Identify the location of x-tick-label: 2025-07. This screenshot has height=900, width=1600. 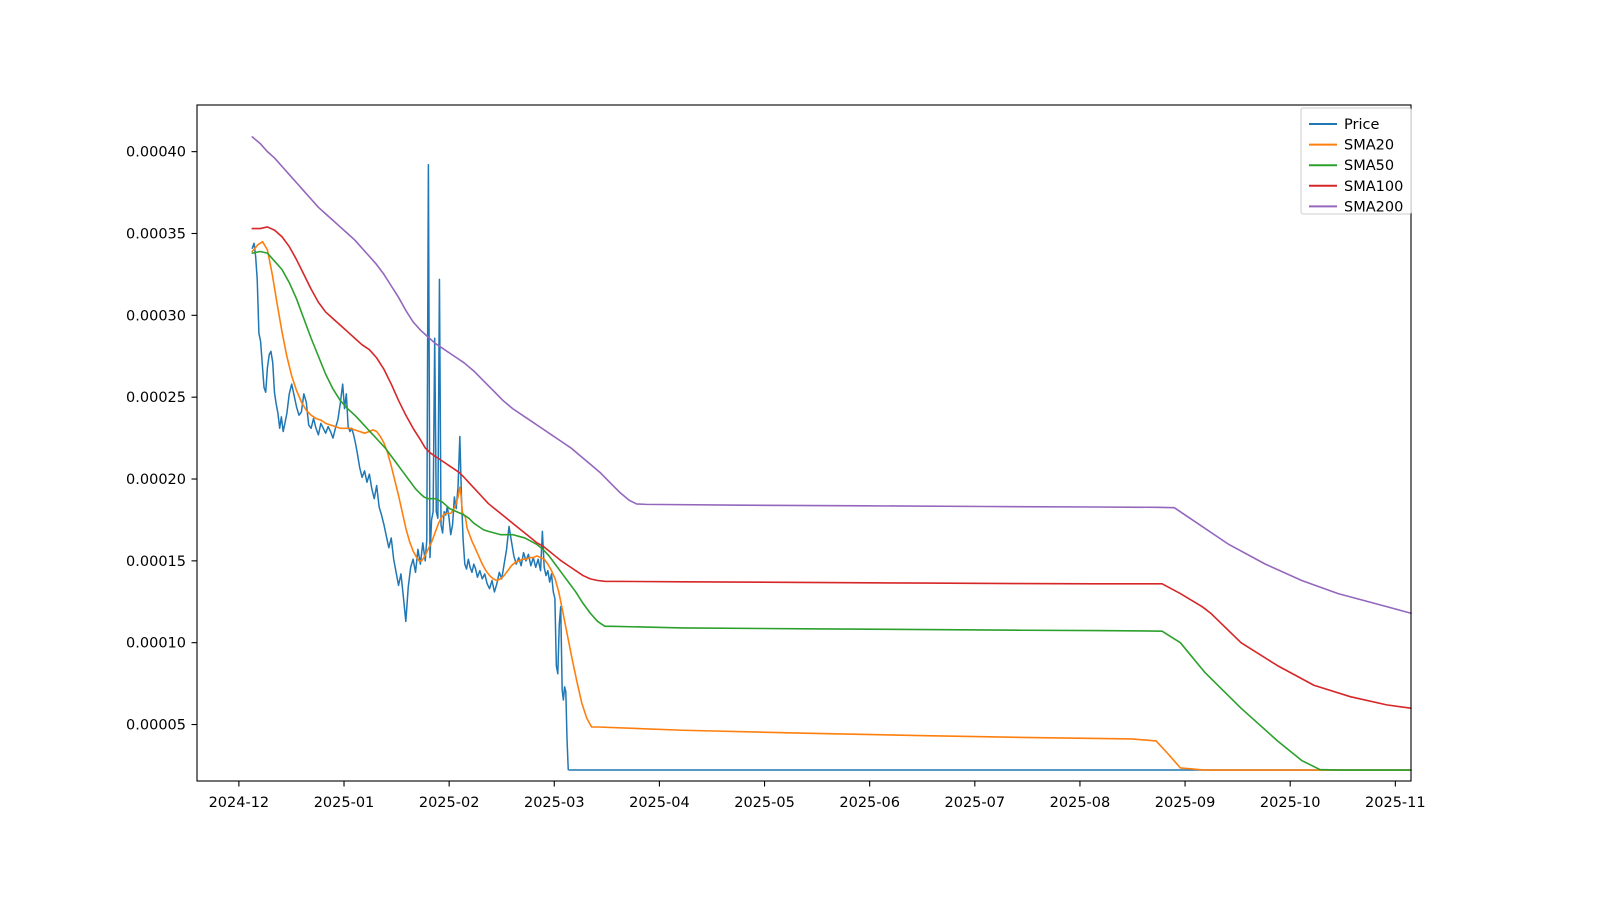
(975, 803).